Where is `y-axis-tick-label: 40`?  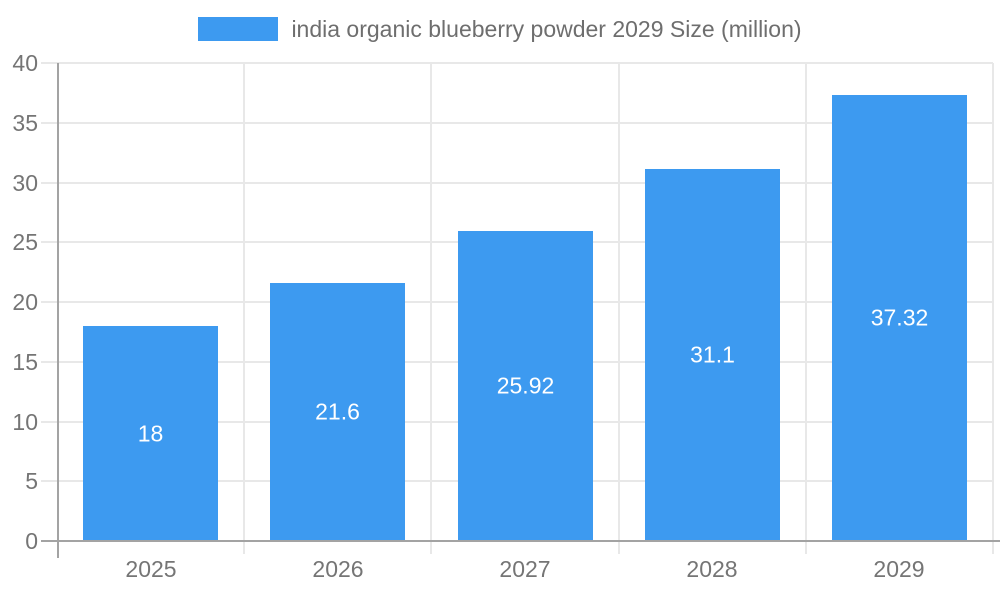
y-axis-tick-label: 40 is located at coordinates (25, 63).